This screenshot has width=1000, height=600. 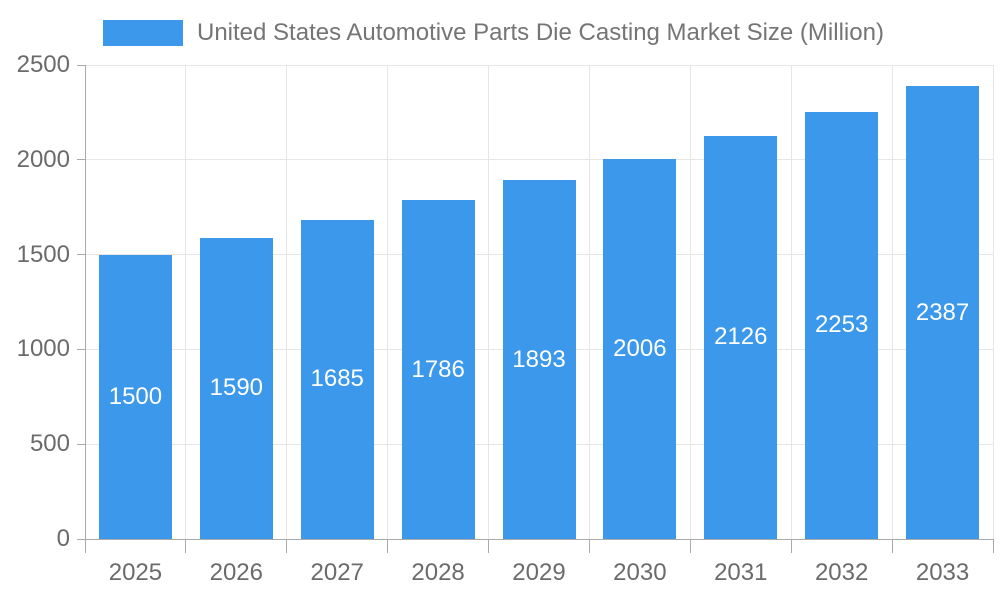 I want to click on x-axis-line, so click(x=535, y=539).